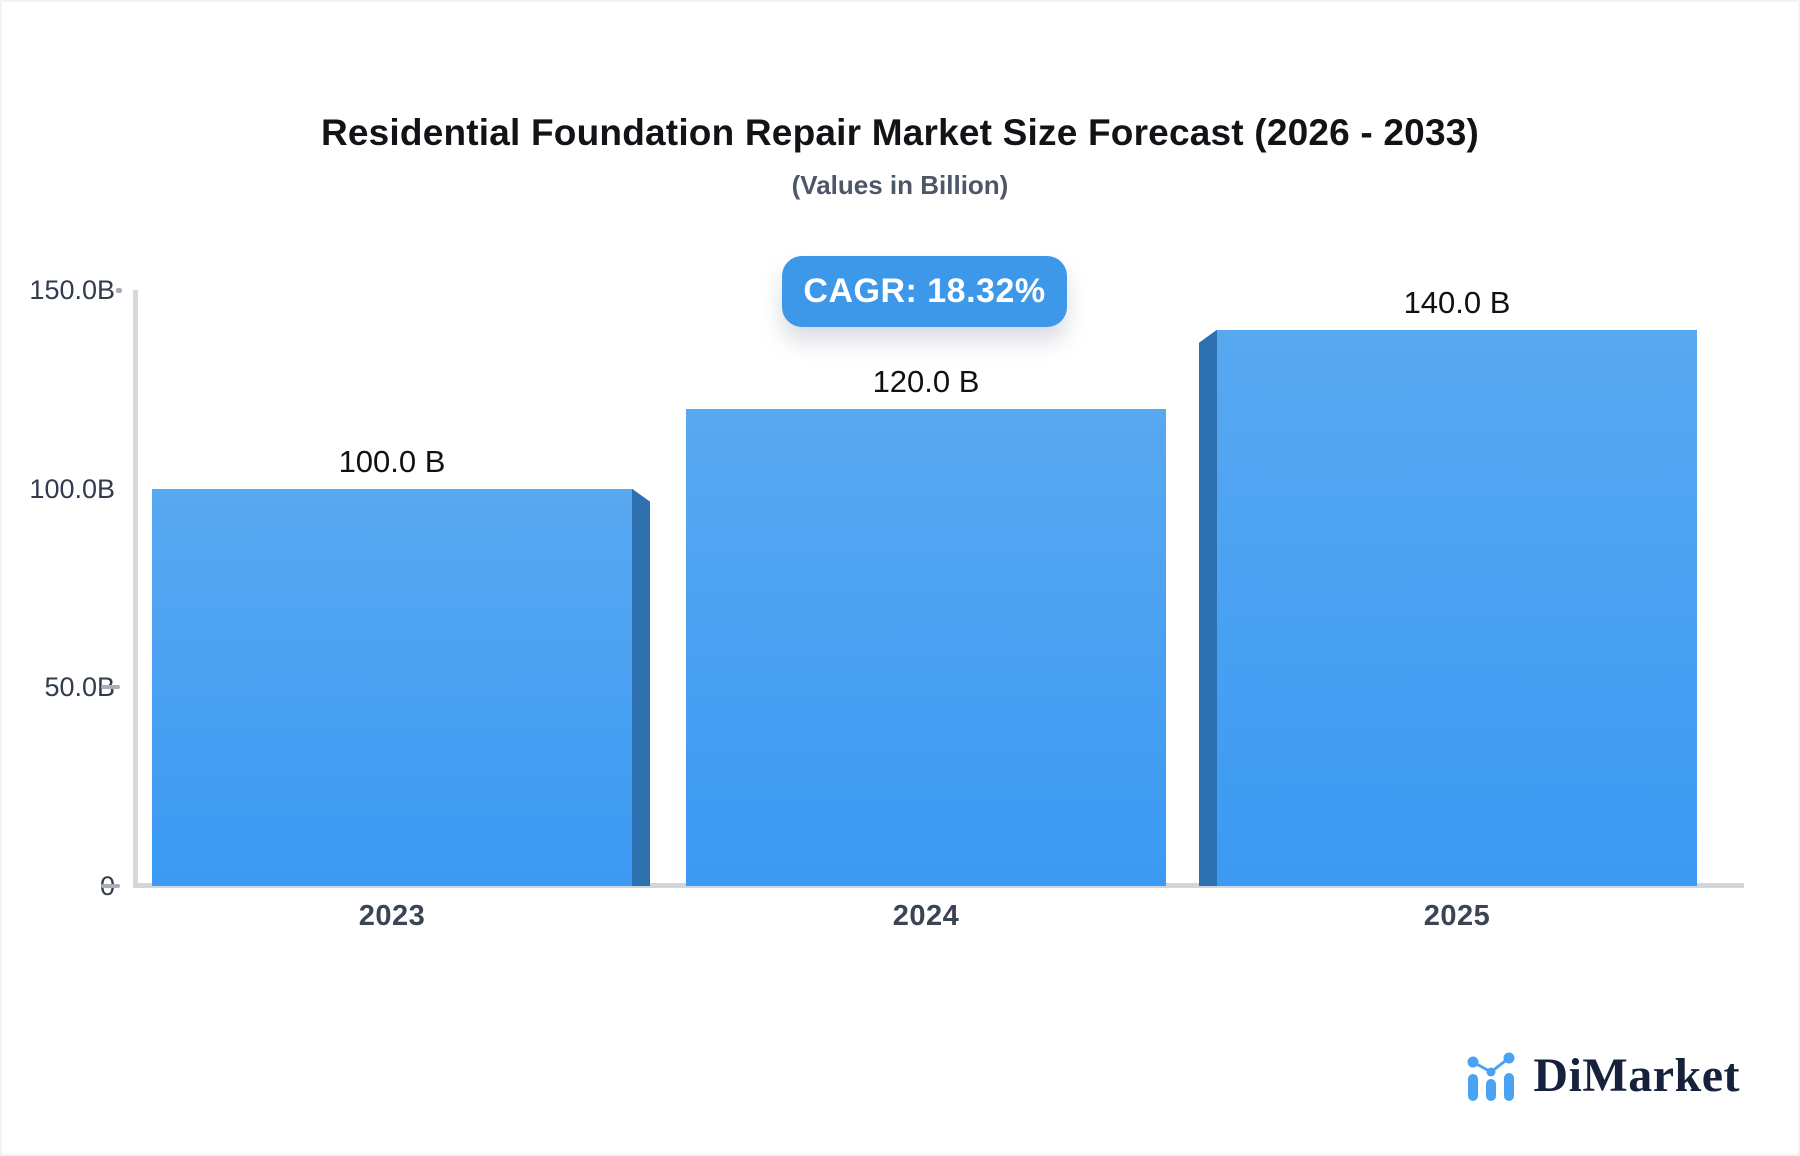 The image size is (1800, 1156). What do you see at coordinates (392, 461) in the screenshot?
I see `bar-value-label-2023: 100.0 B` at bounding box center [392, 461].